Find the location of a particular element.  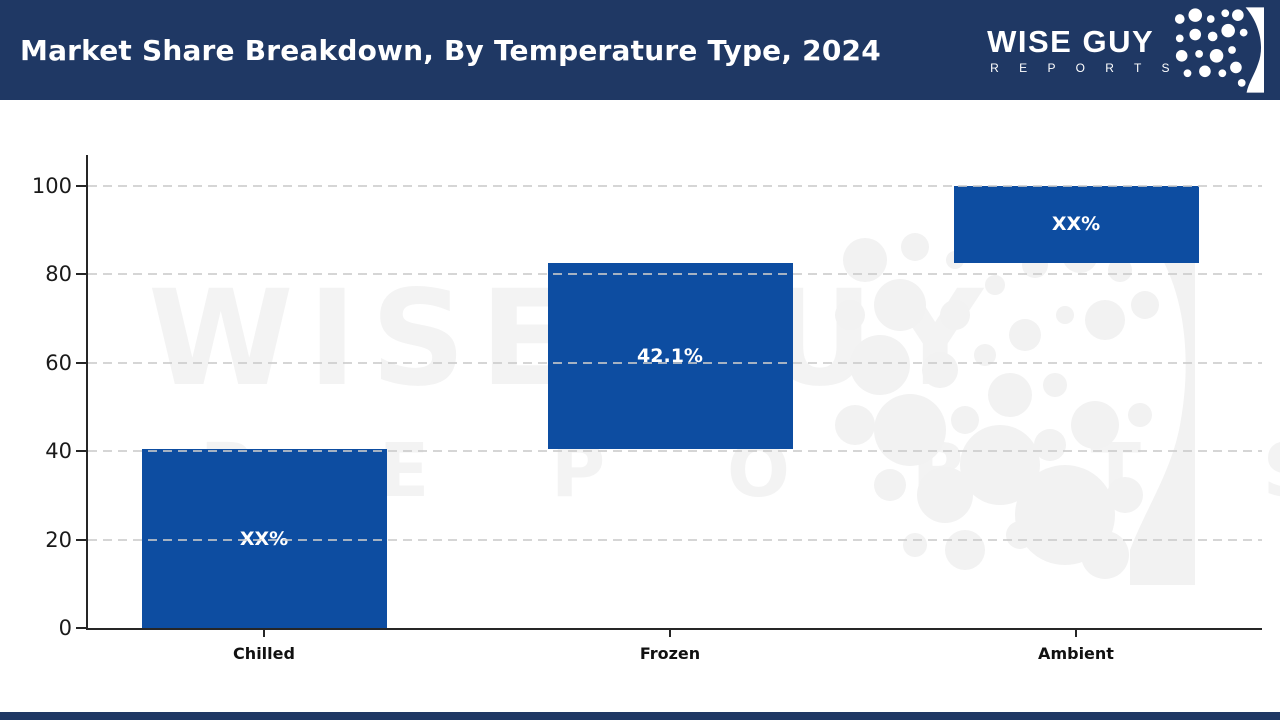

bar-value-label: 42.1% is located at coordinates (670, 355).